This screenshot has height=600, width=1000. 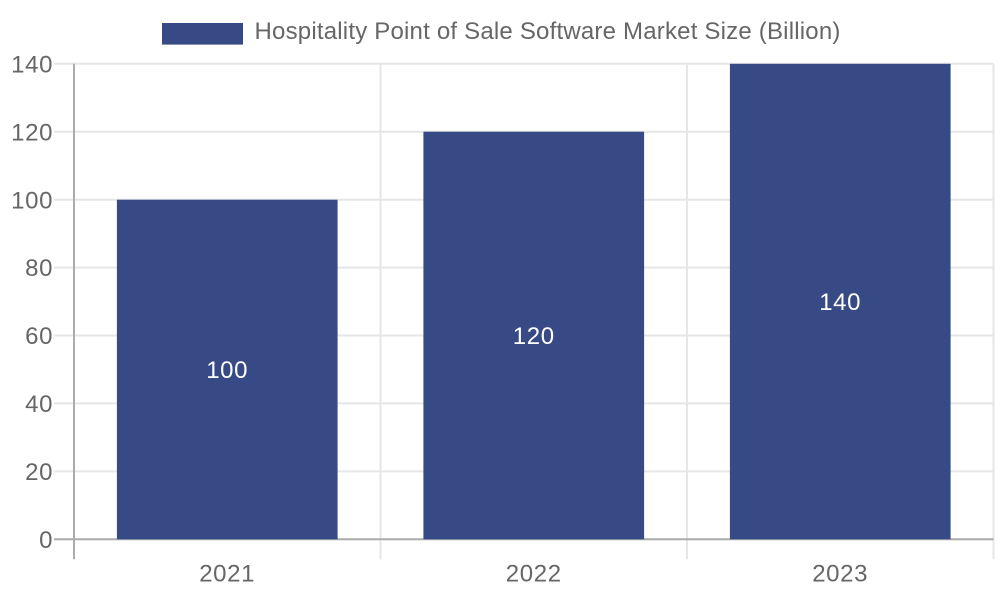 What do you see at coordinates (39, 268) in the screenshot?
I see `svg-text: 80` at bounding box center [39, 268].